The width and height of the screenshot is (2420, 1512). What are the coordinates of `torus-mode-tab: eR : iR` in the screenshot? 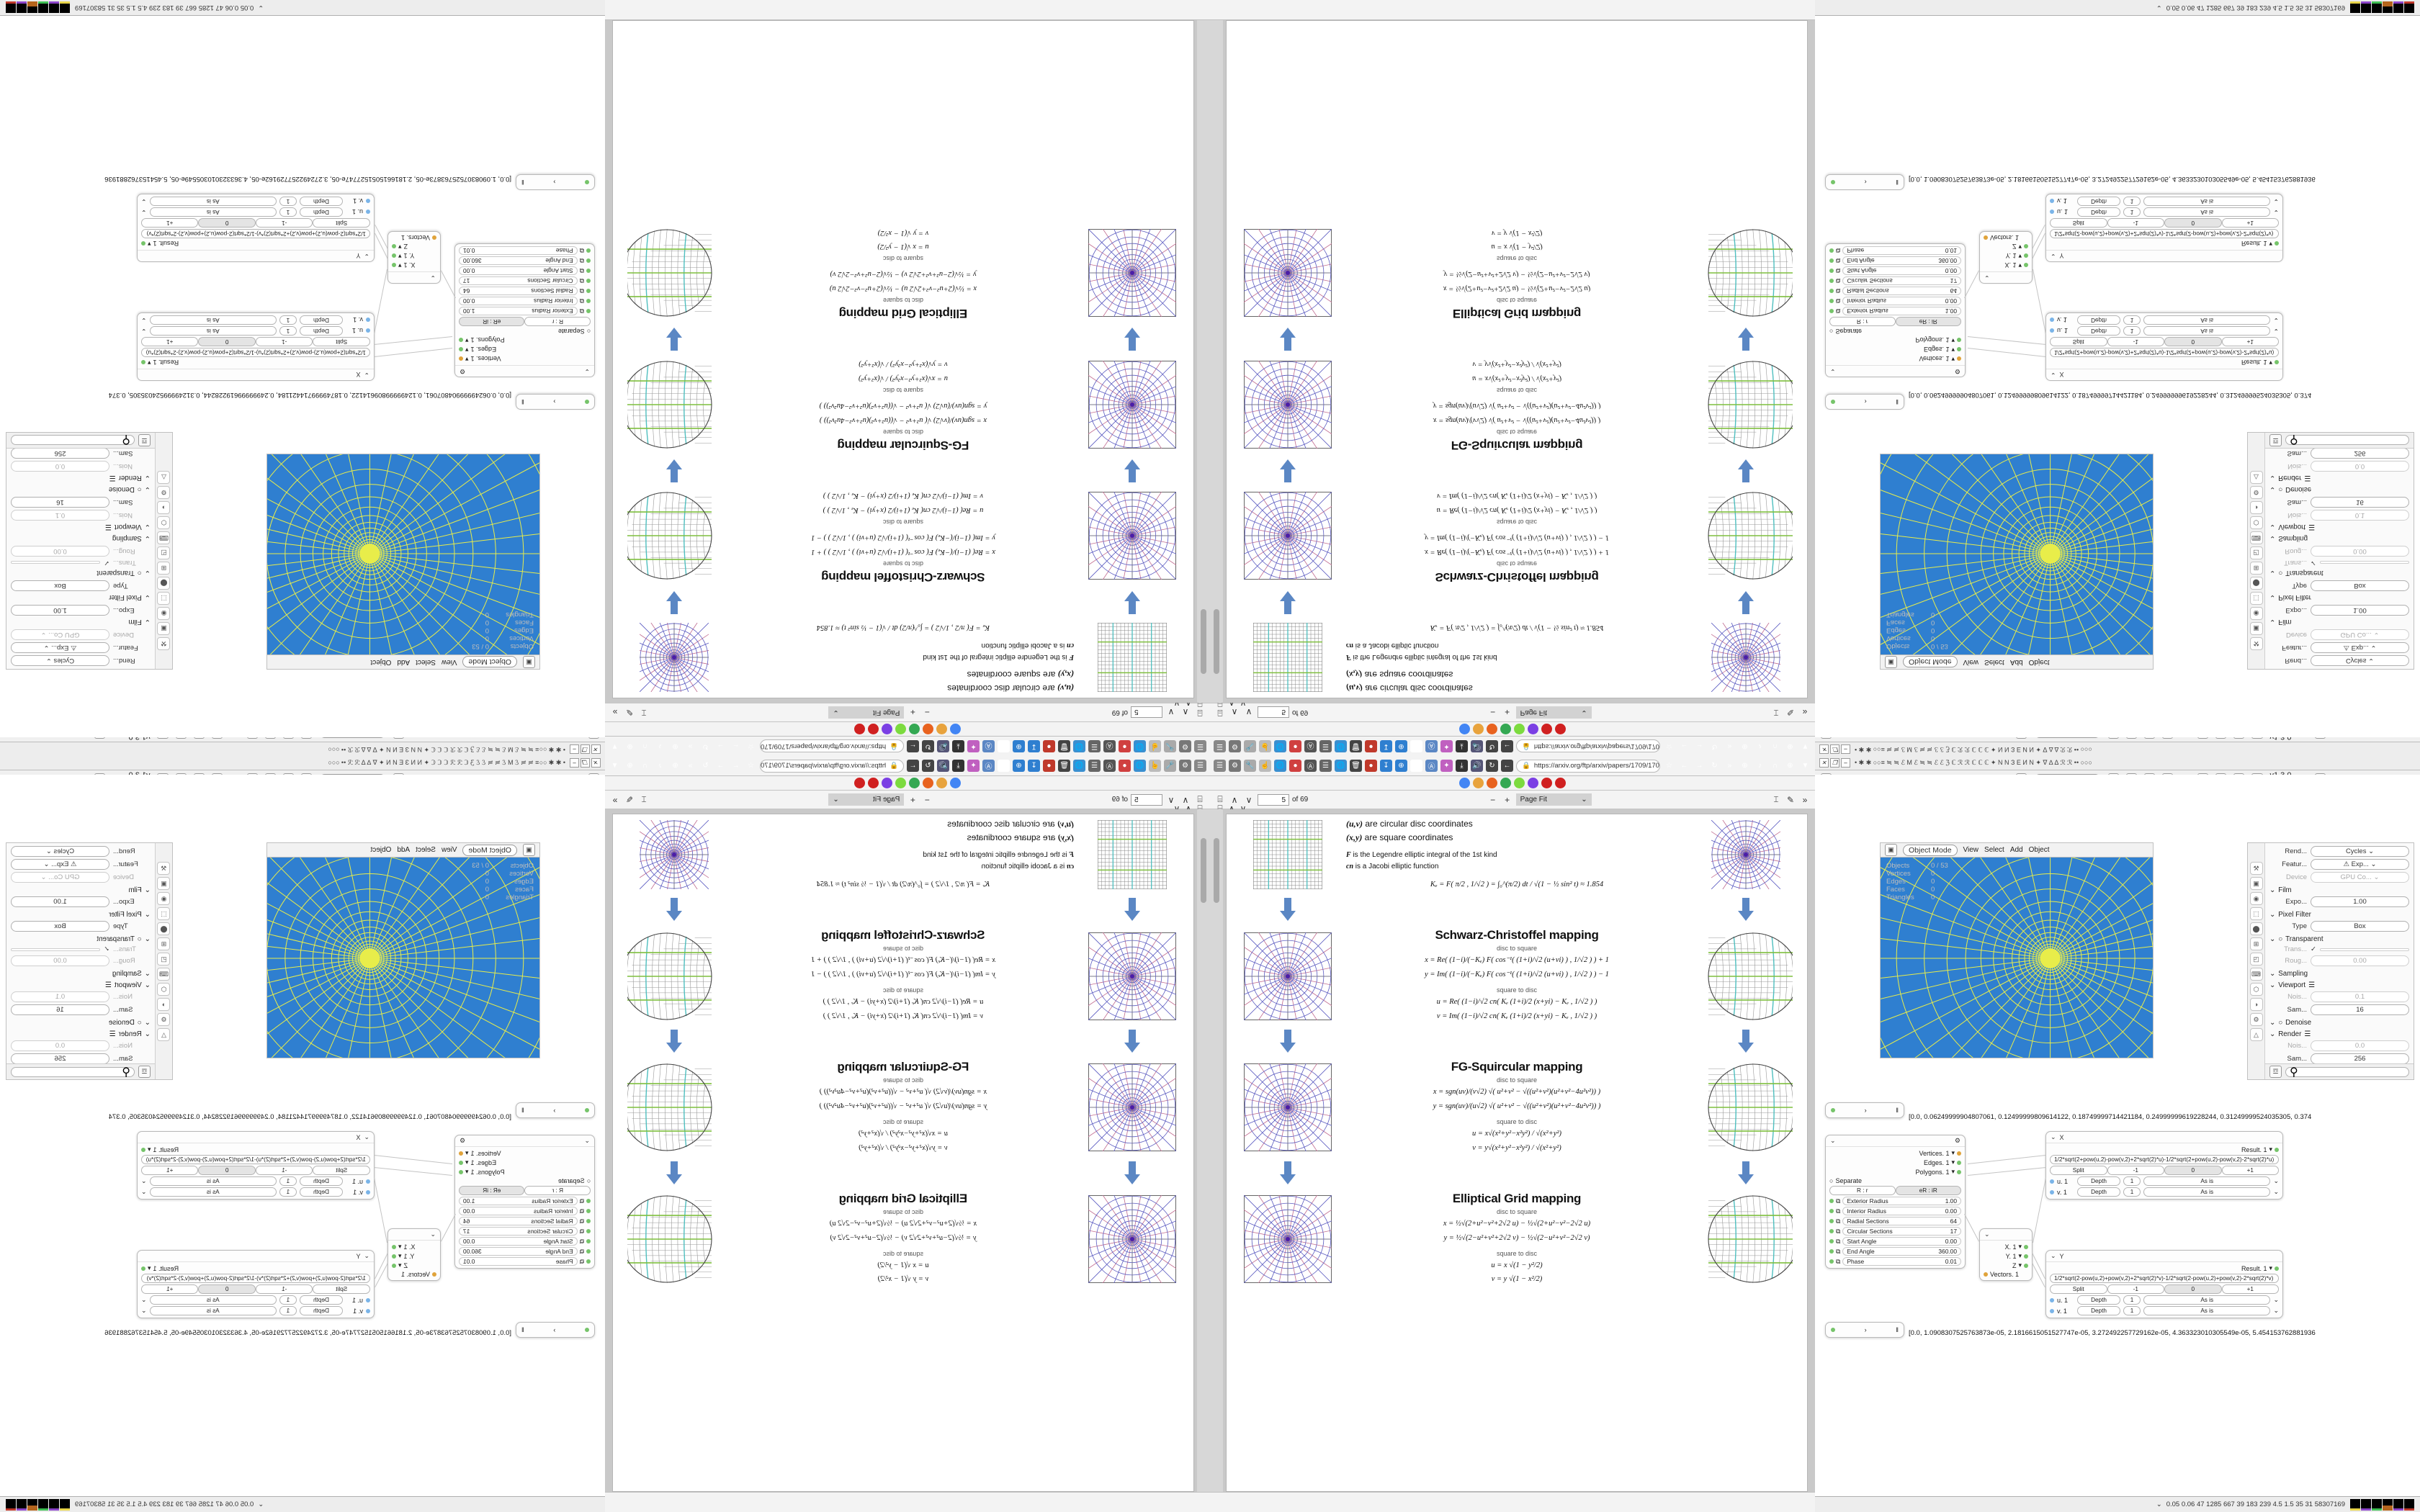 It's located at (1928, 321).